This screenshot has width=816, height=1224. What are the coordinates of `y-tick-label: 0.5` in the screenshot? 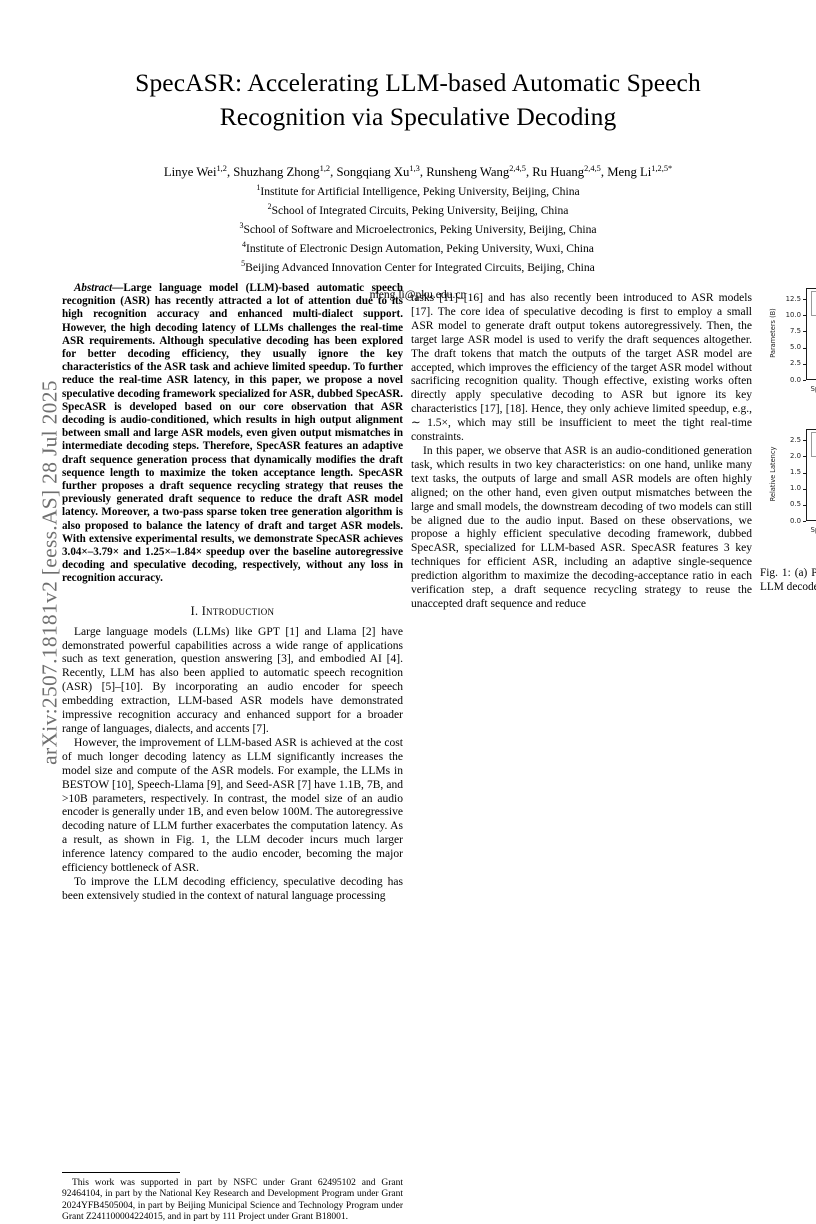 It's located at (795, 504).